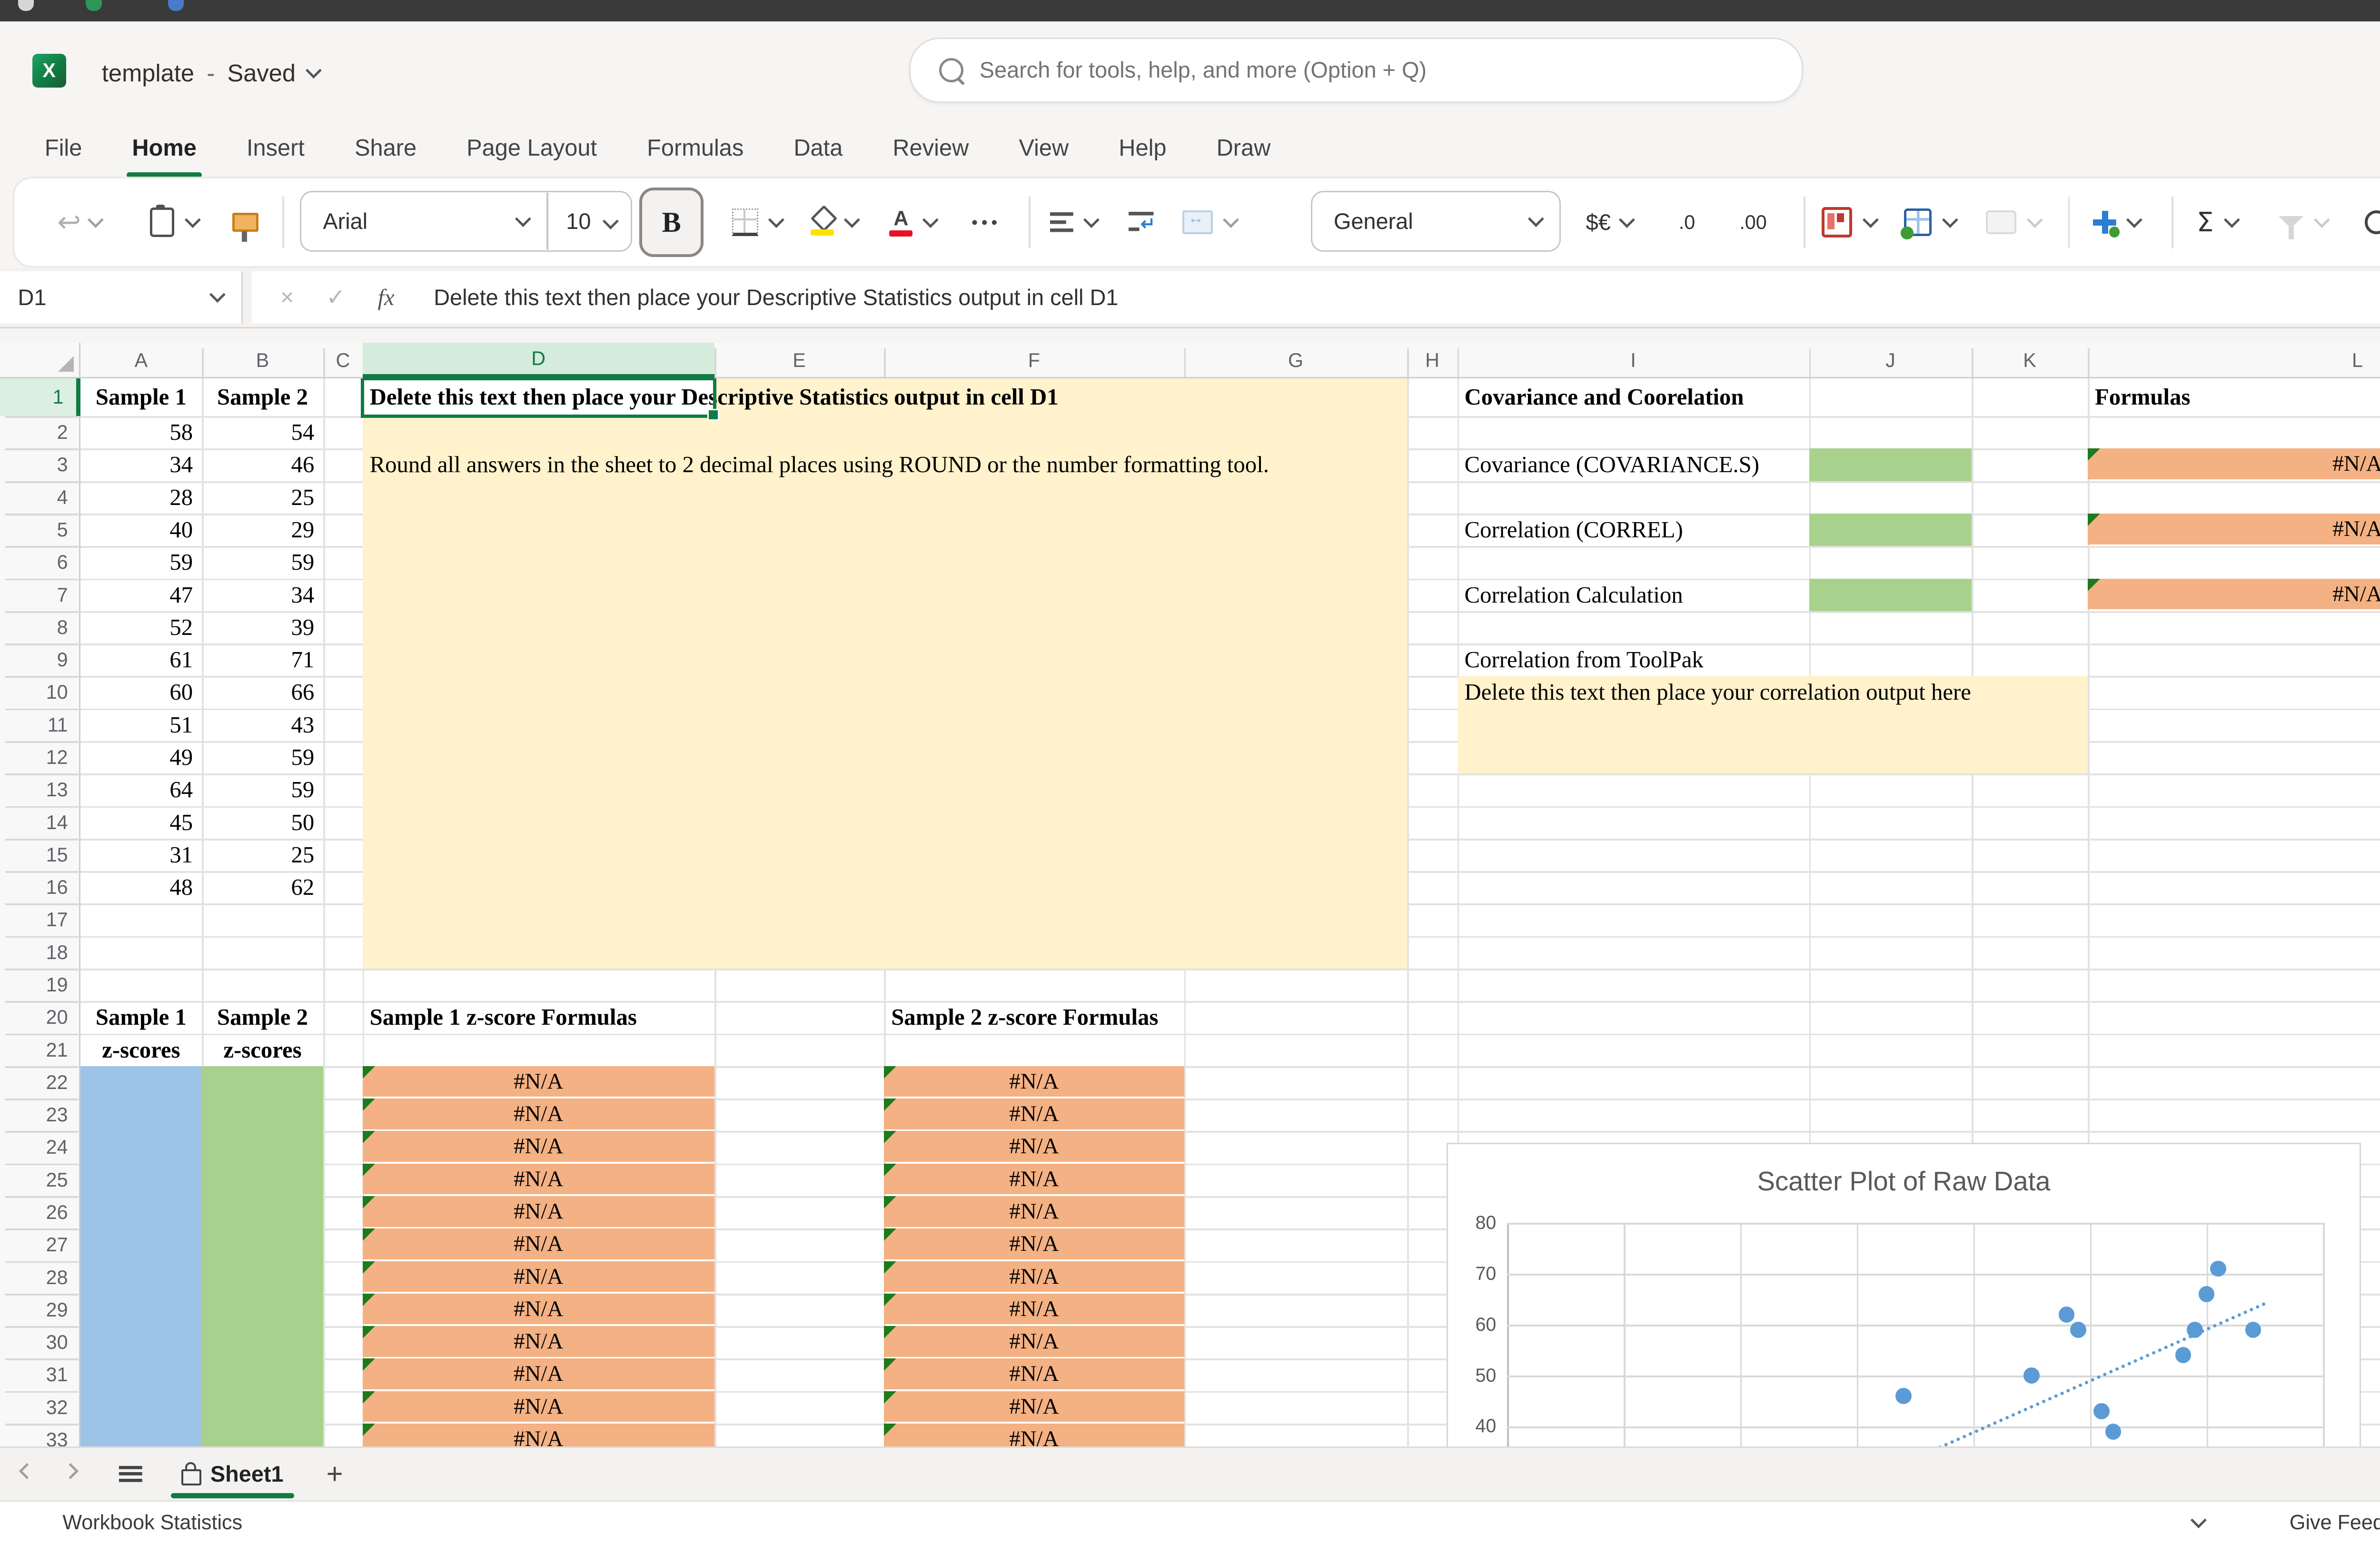 This screenshot has width=2380, height=1544. Describe the element at coordinates (303, 432) in the screenshot. I see `cell-B2: 54` at that location.